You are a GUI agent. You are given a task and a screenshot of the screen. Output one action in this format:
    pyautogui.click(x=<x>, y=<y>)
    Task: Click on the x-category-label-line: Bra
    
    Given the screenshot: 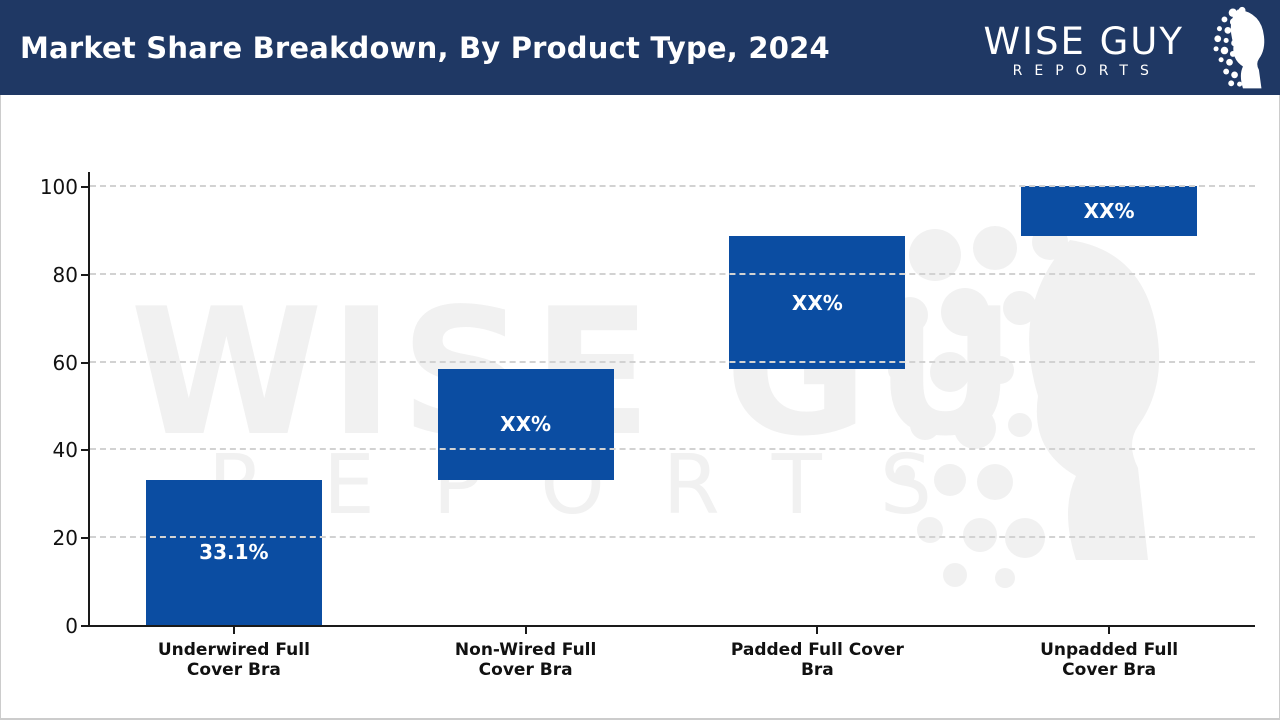 What is the action you would take?
    pyautogui.click(x=817, y=670)
    